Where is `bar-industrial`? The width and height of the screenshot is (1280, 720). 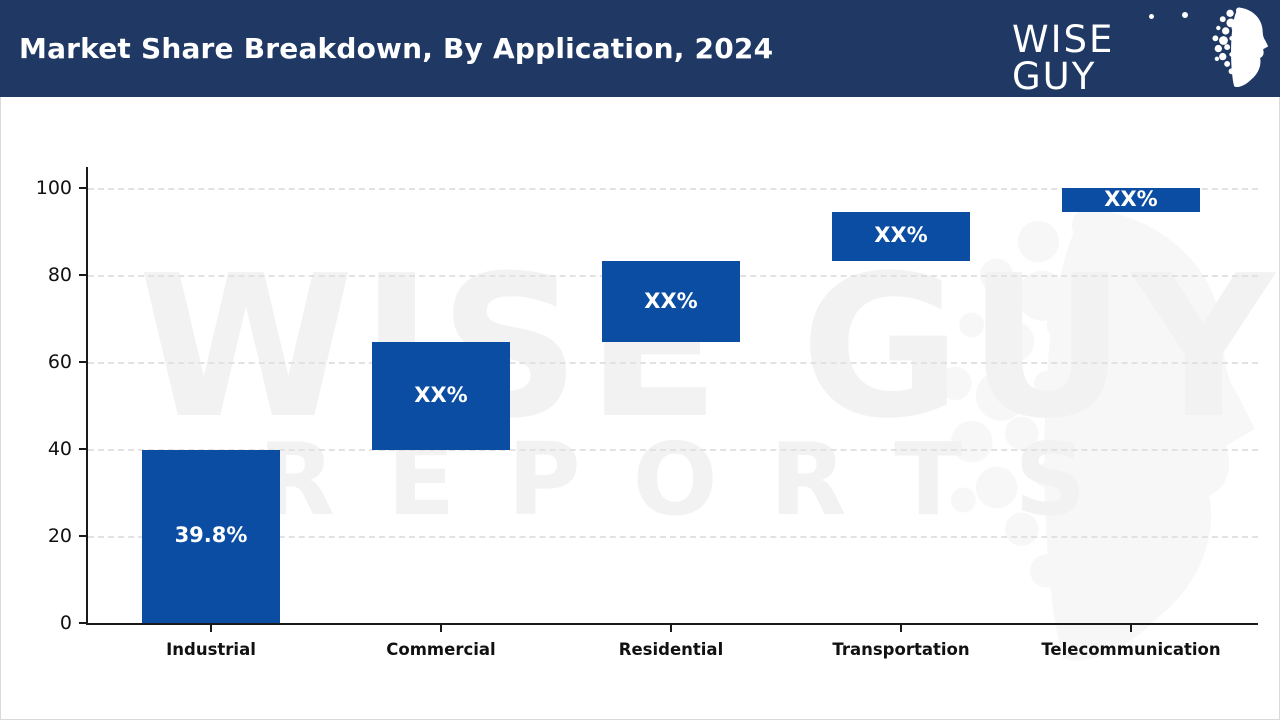 bar-industrial is located at coordinates (211, 536).